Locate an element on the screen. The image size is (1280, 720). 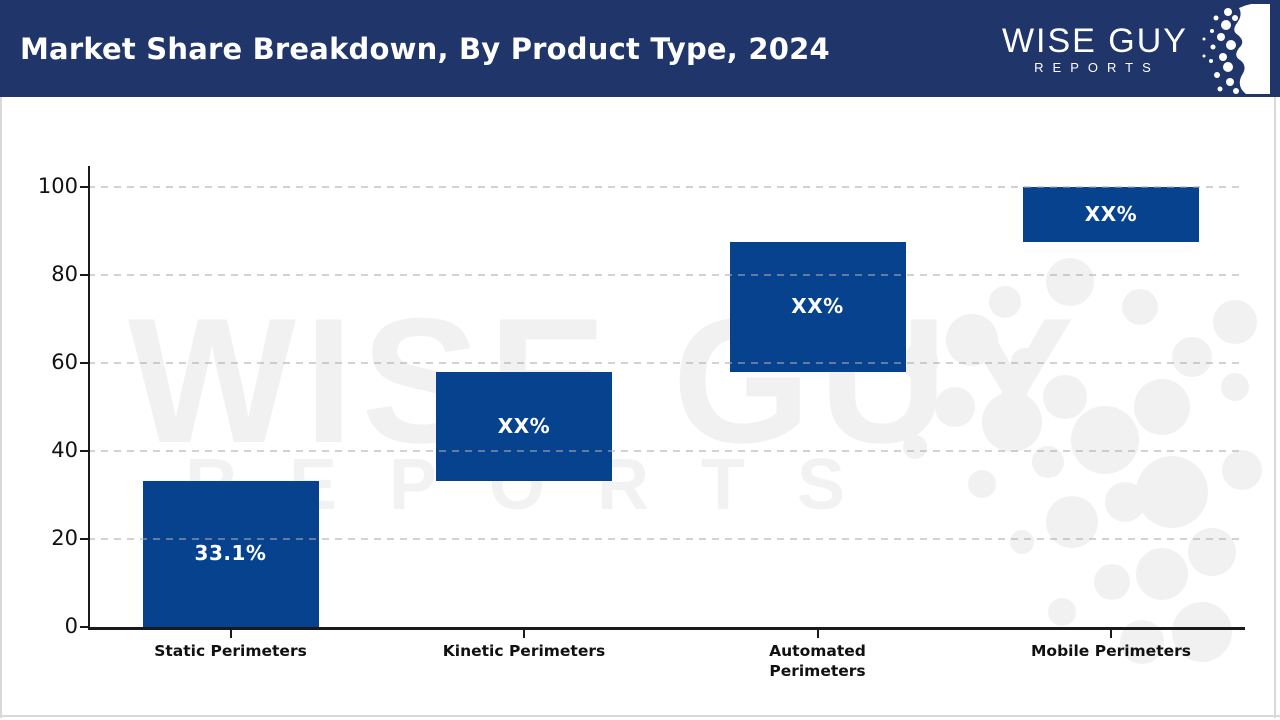
y-tick-label: 80 is located at coordinates (64, 274).